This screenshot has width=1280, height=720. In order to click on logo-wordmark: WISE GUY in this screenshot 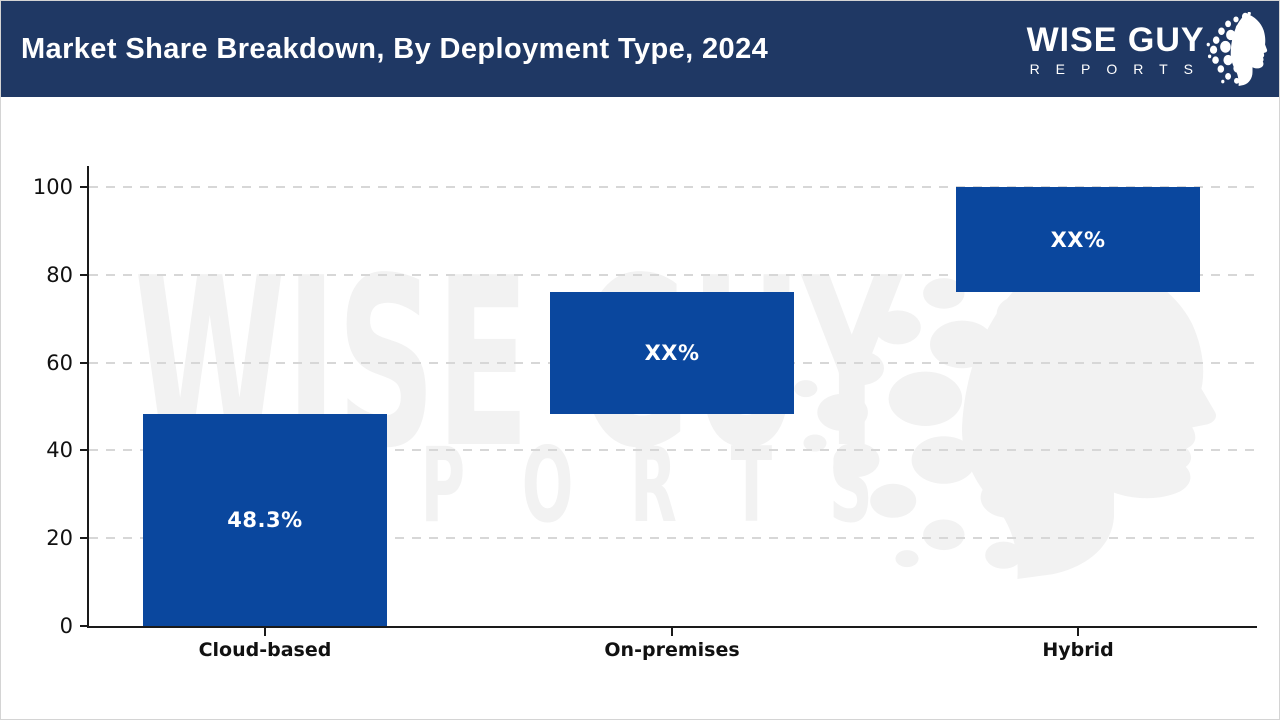, I will do `click(1115, 39)`.